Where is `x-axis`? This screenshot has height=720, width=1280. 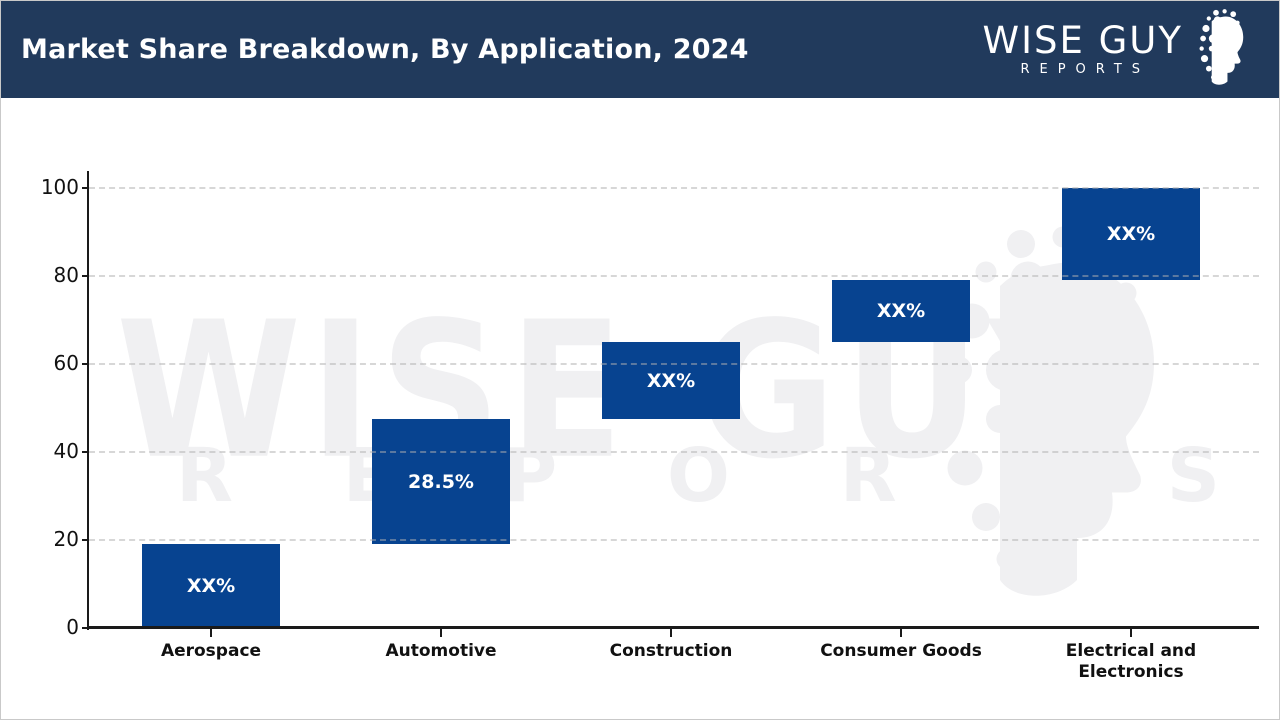 x-axis is located at coordinates (673, 627).